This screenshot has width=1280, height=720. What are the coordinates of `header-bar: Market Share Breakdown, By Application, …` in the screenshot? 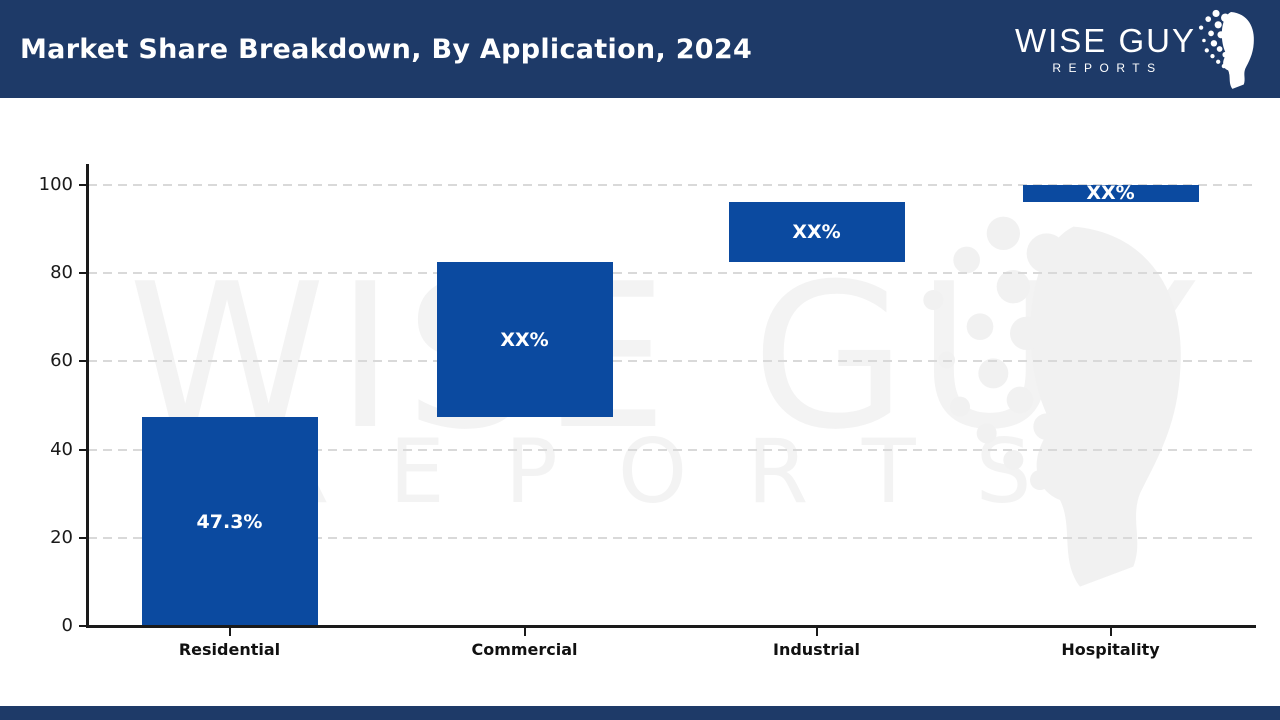 It's located at (640, 49).